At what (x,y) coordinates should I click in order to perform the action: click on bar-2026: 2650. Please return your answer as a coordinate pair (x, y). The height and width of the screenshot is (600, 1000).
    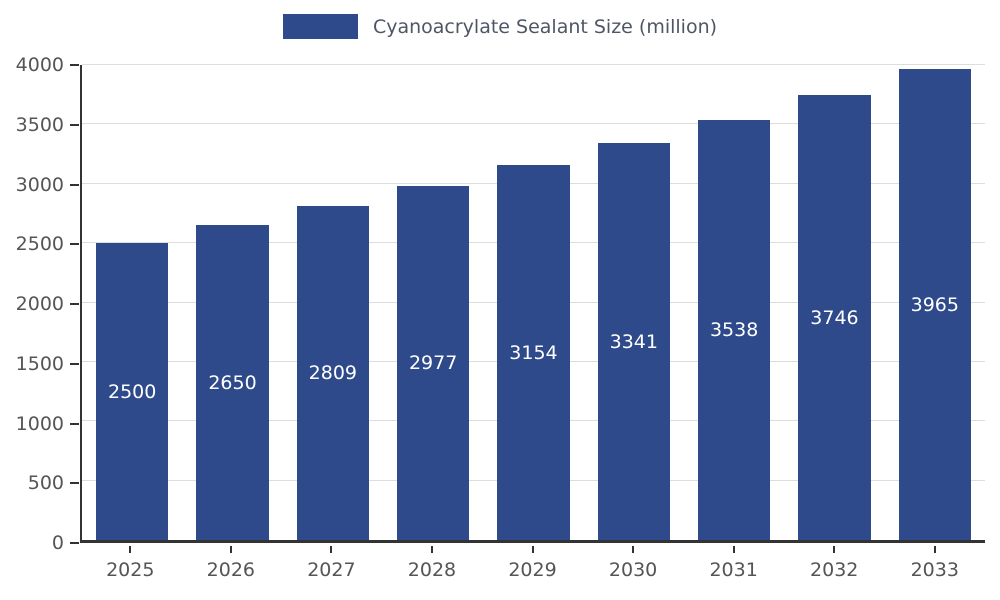
    Looking at the image, I should click on (232, 382).